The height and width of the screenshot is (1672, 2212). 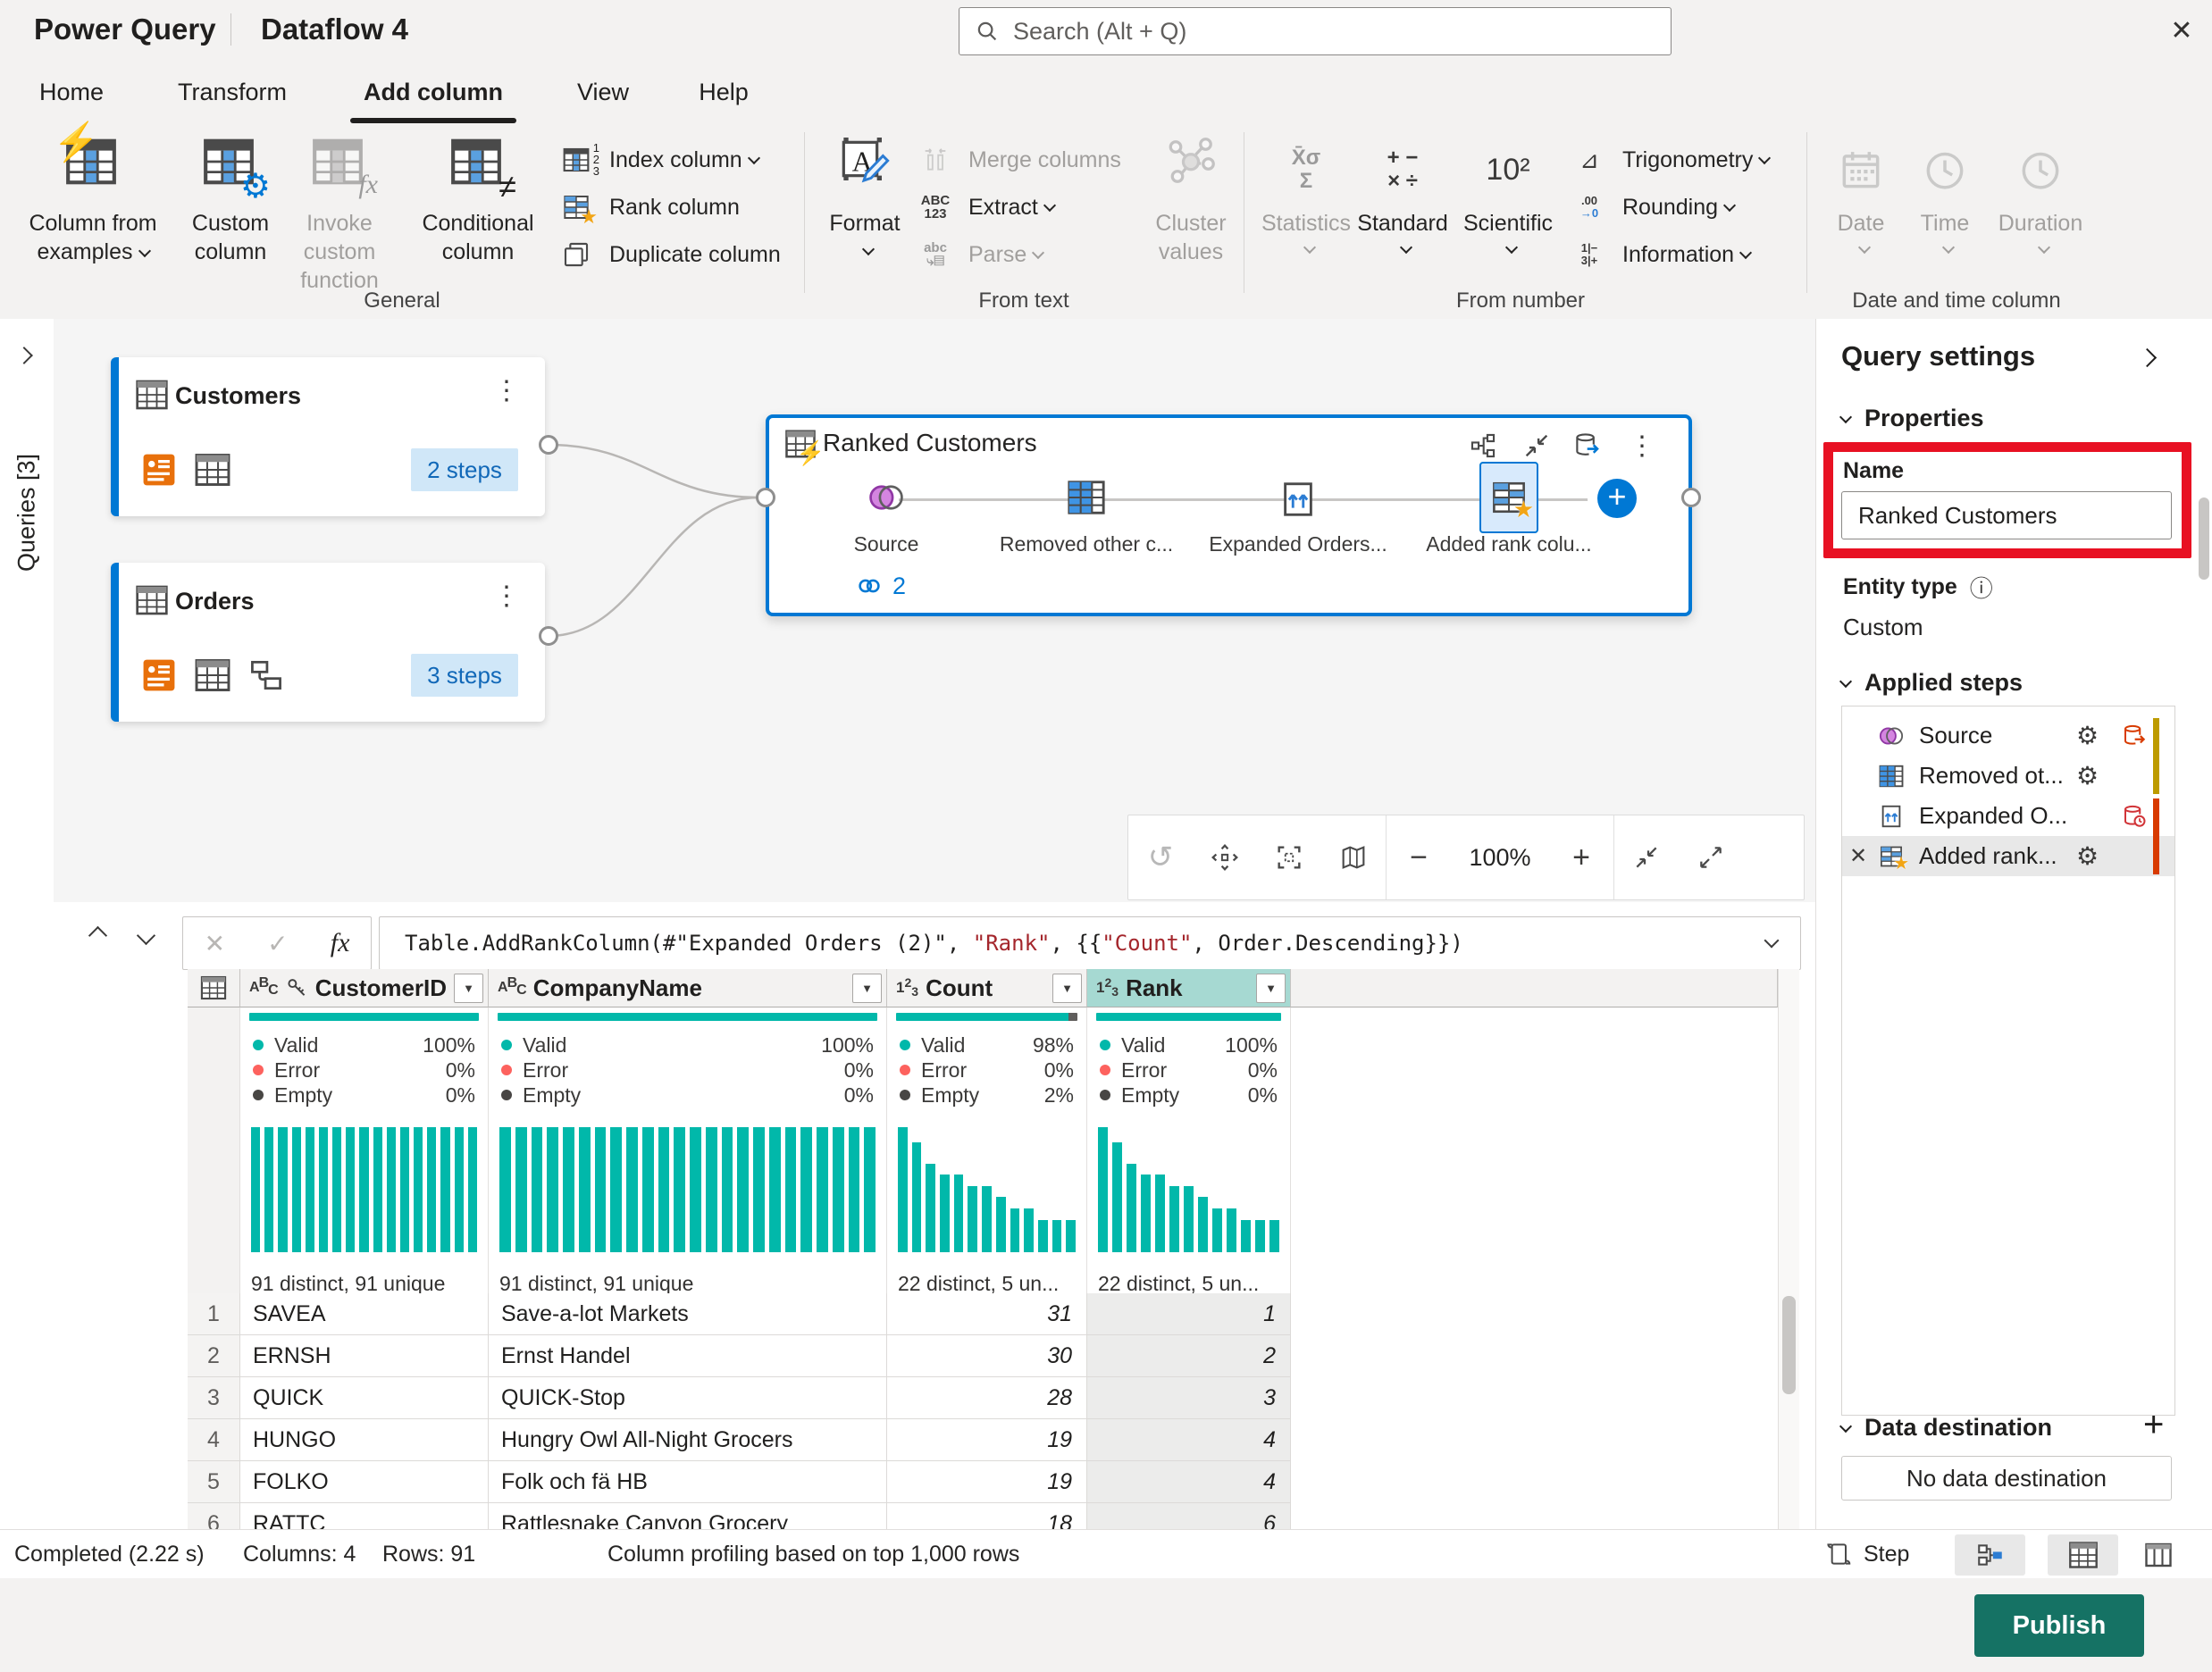 What do you see at coordinates (27, 512) in the screenshot?
I see `queries-rail-label: Queries [3]` at bounding box center [27, 512].